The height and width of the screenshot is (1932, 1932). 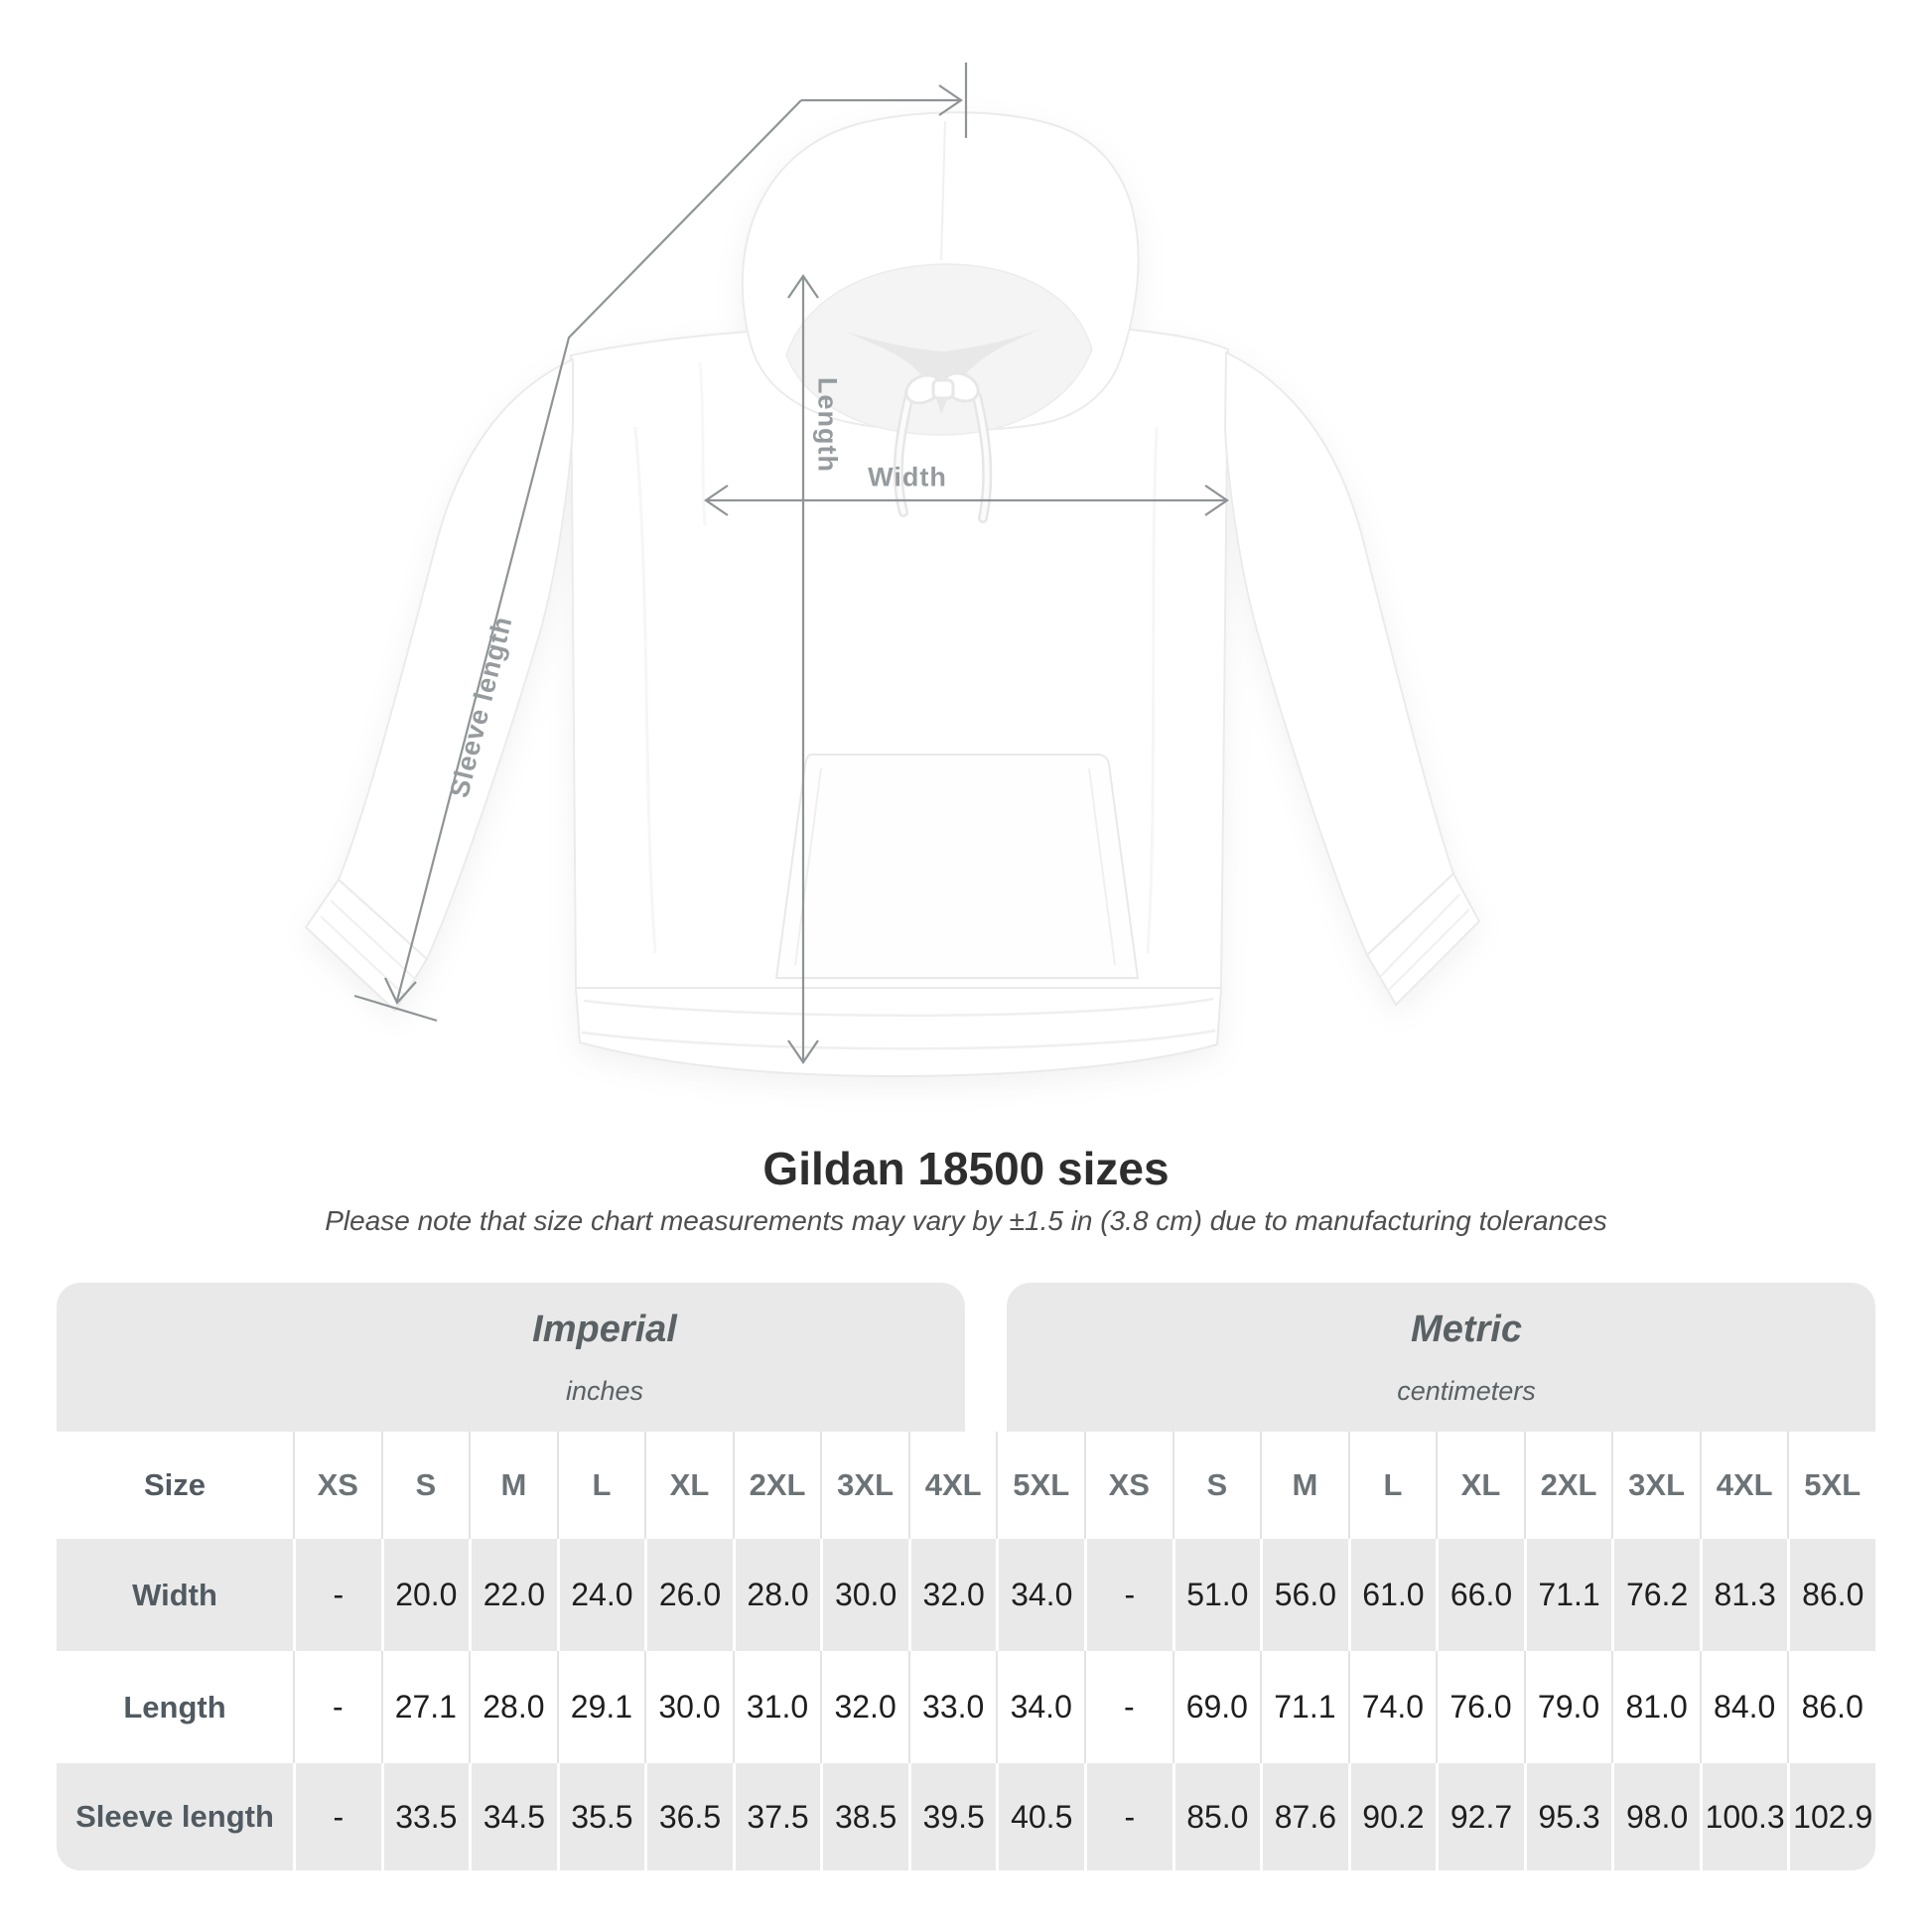 I want to click on measurement-value: 61.0, so click(x=1392, y=1595).